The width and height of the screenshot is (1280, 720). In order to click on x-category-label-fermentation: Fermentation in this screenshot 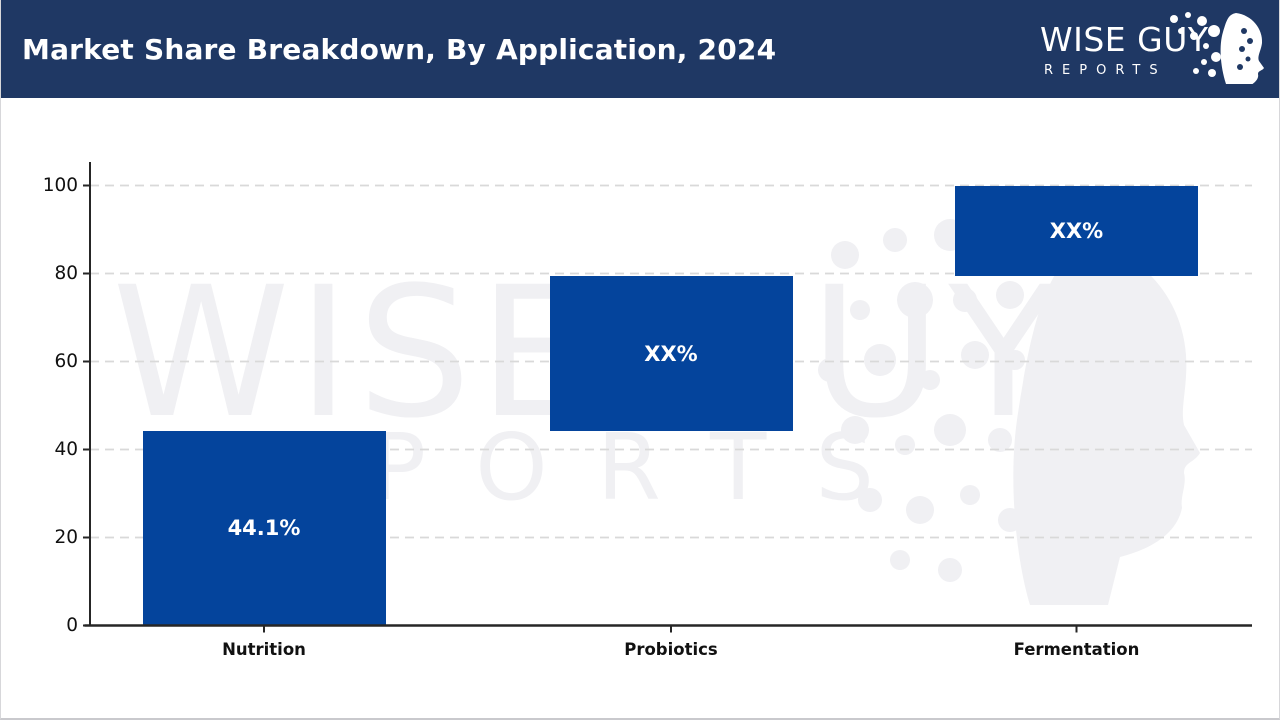, I will do `click(1076, 649)`.